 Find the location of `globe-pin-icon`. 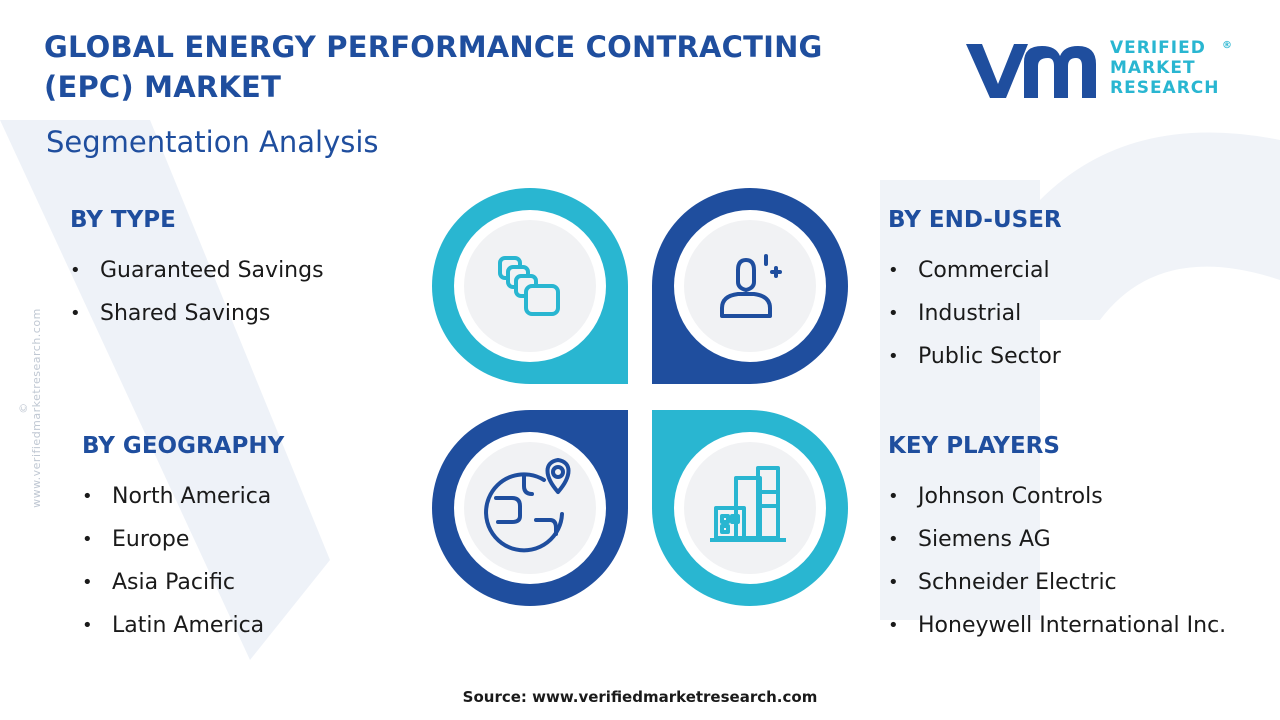

globe-pin-icon is located at coordinates (527, 505).